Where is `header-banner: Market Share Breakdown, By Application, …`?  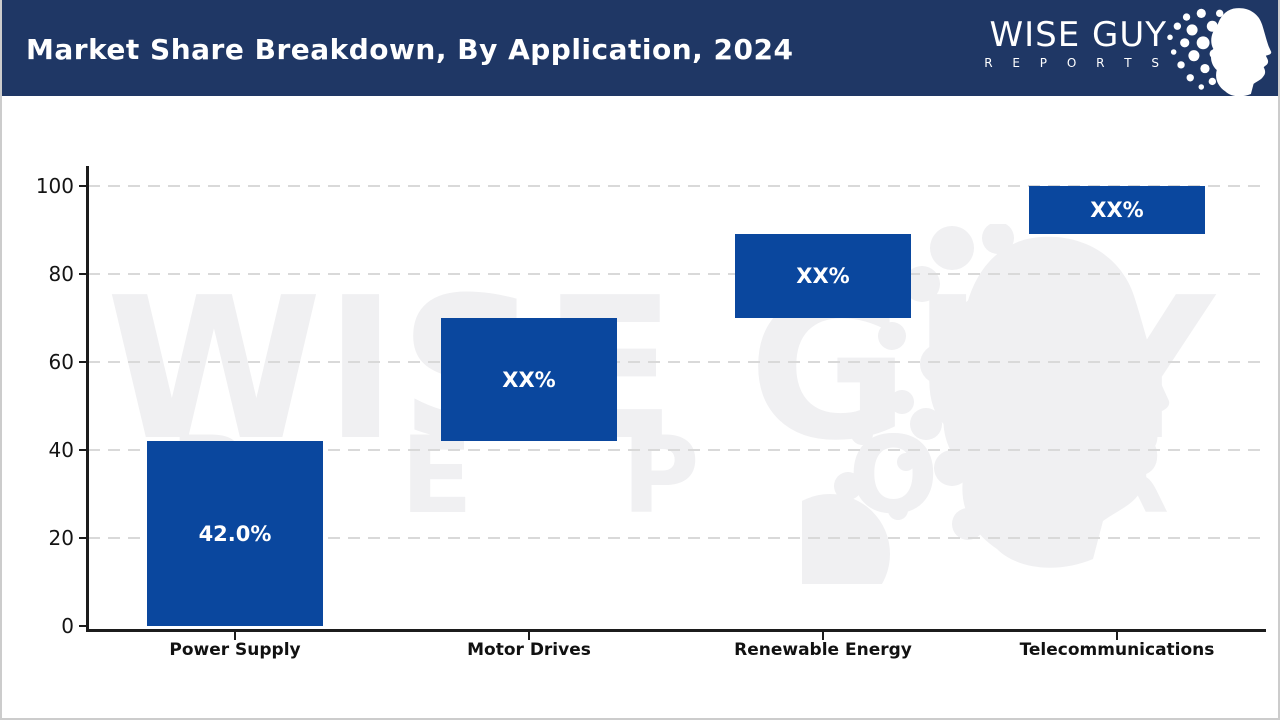
header-banner: Market Share Breakdown, By Application, … is located at coordinates (640, 48).